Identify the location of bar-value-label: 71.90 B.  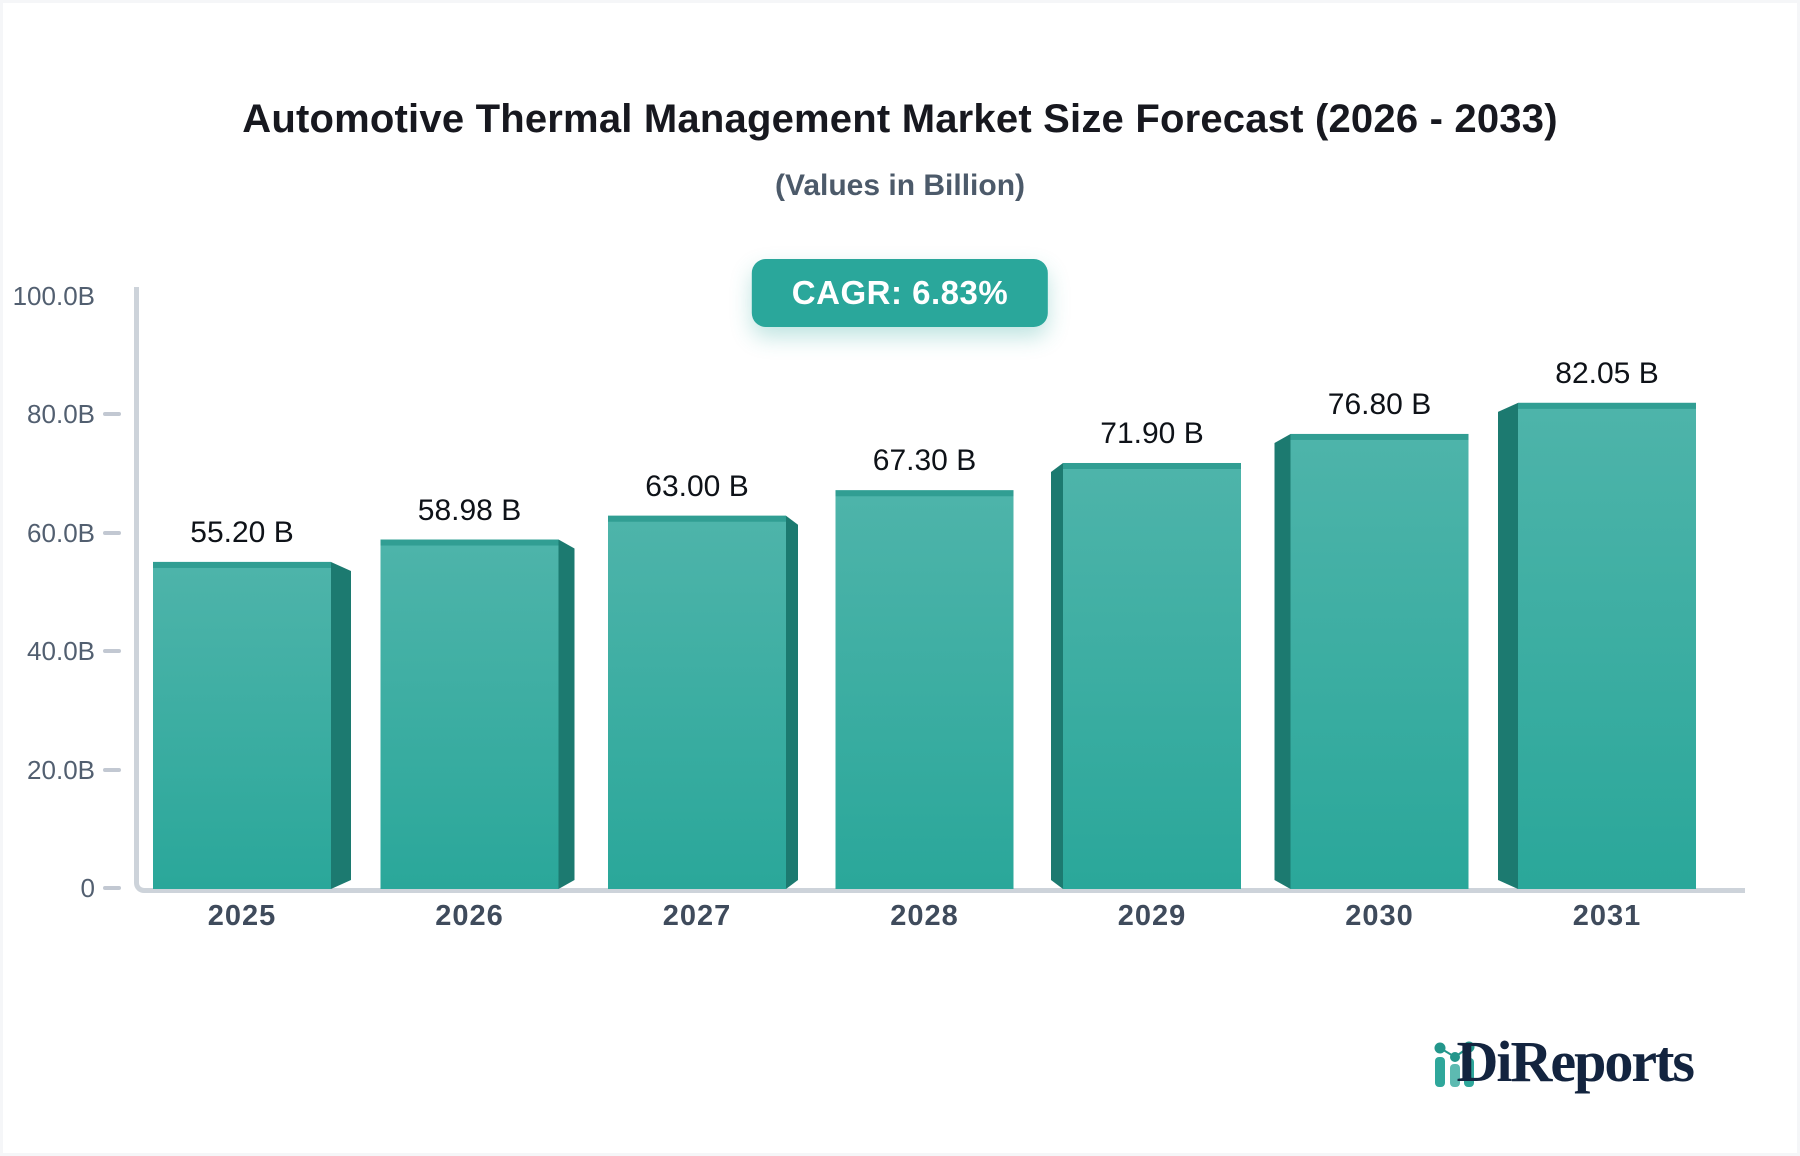
(1152, 433).